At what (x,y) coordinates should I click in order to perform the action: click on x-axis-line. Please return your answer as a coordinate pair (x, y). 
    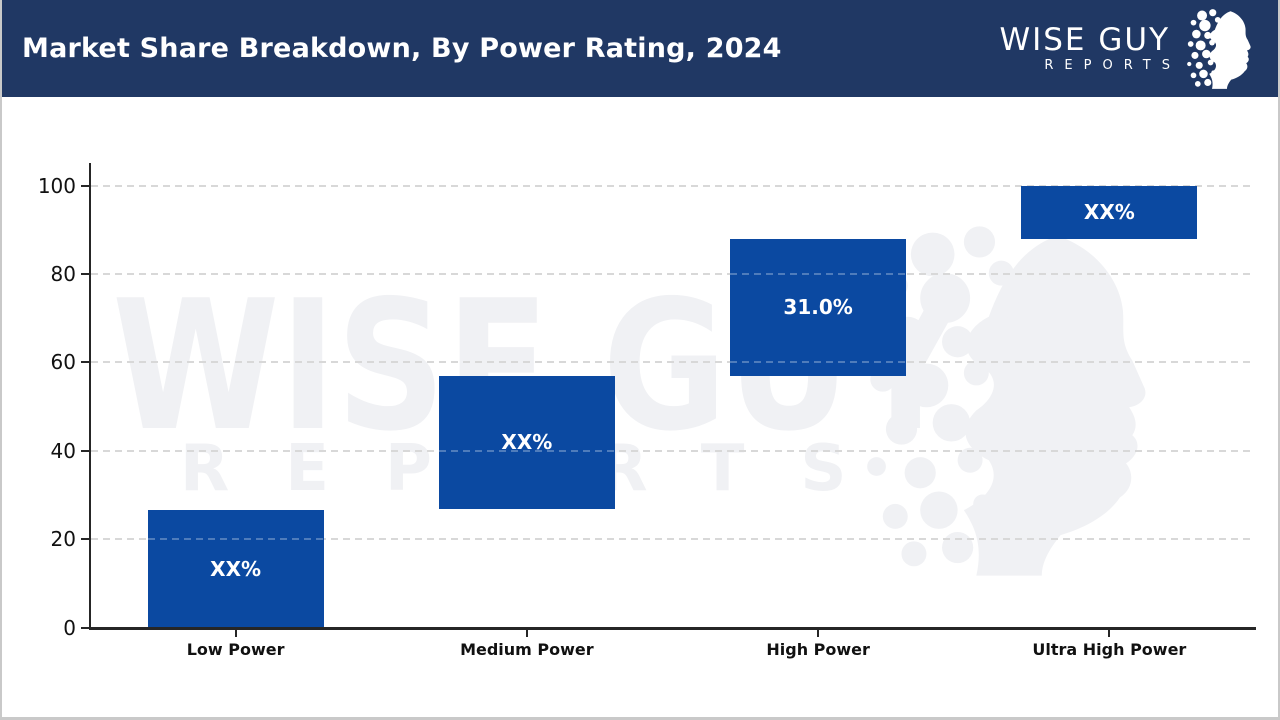
    Looking at the image, I should click on (672, 628).